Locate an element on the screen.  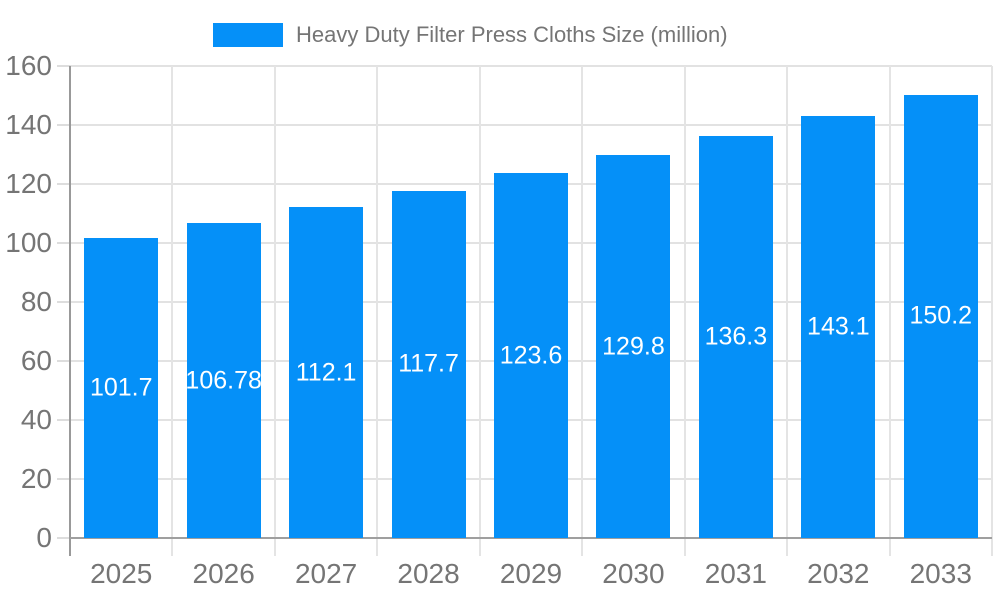
y-axis-label: 40 is located at coordinates (36, 419).